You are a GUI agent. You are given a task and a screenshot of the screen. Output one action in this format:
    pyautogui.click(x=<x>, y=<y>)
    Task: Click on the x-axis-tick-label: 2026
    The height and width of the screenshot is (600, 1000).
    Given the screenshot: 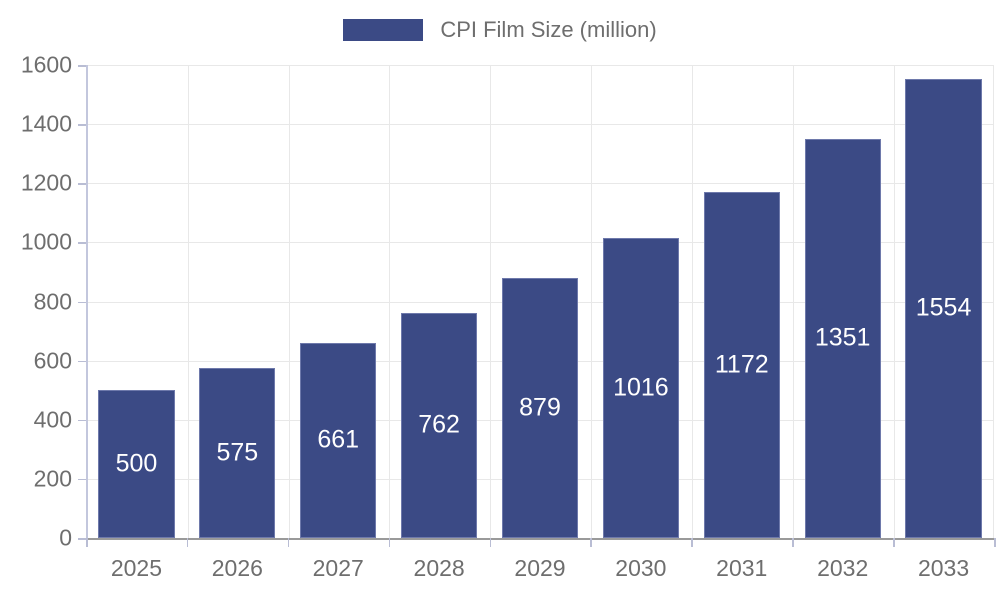 What is the action you would take?
    pyautogui.click(x=237, y=568)
    